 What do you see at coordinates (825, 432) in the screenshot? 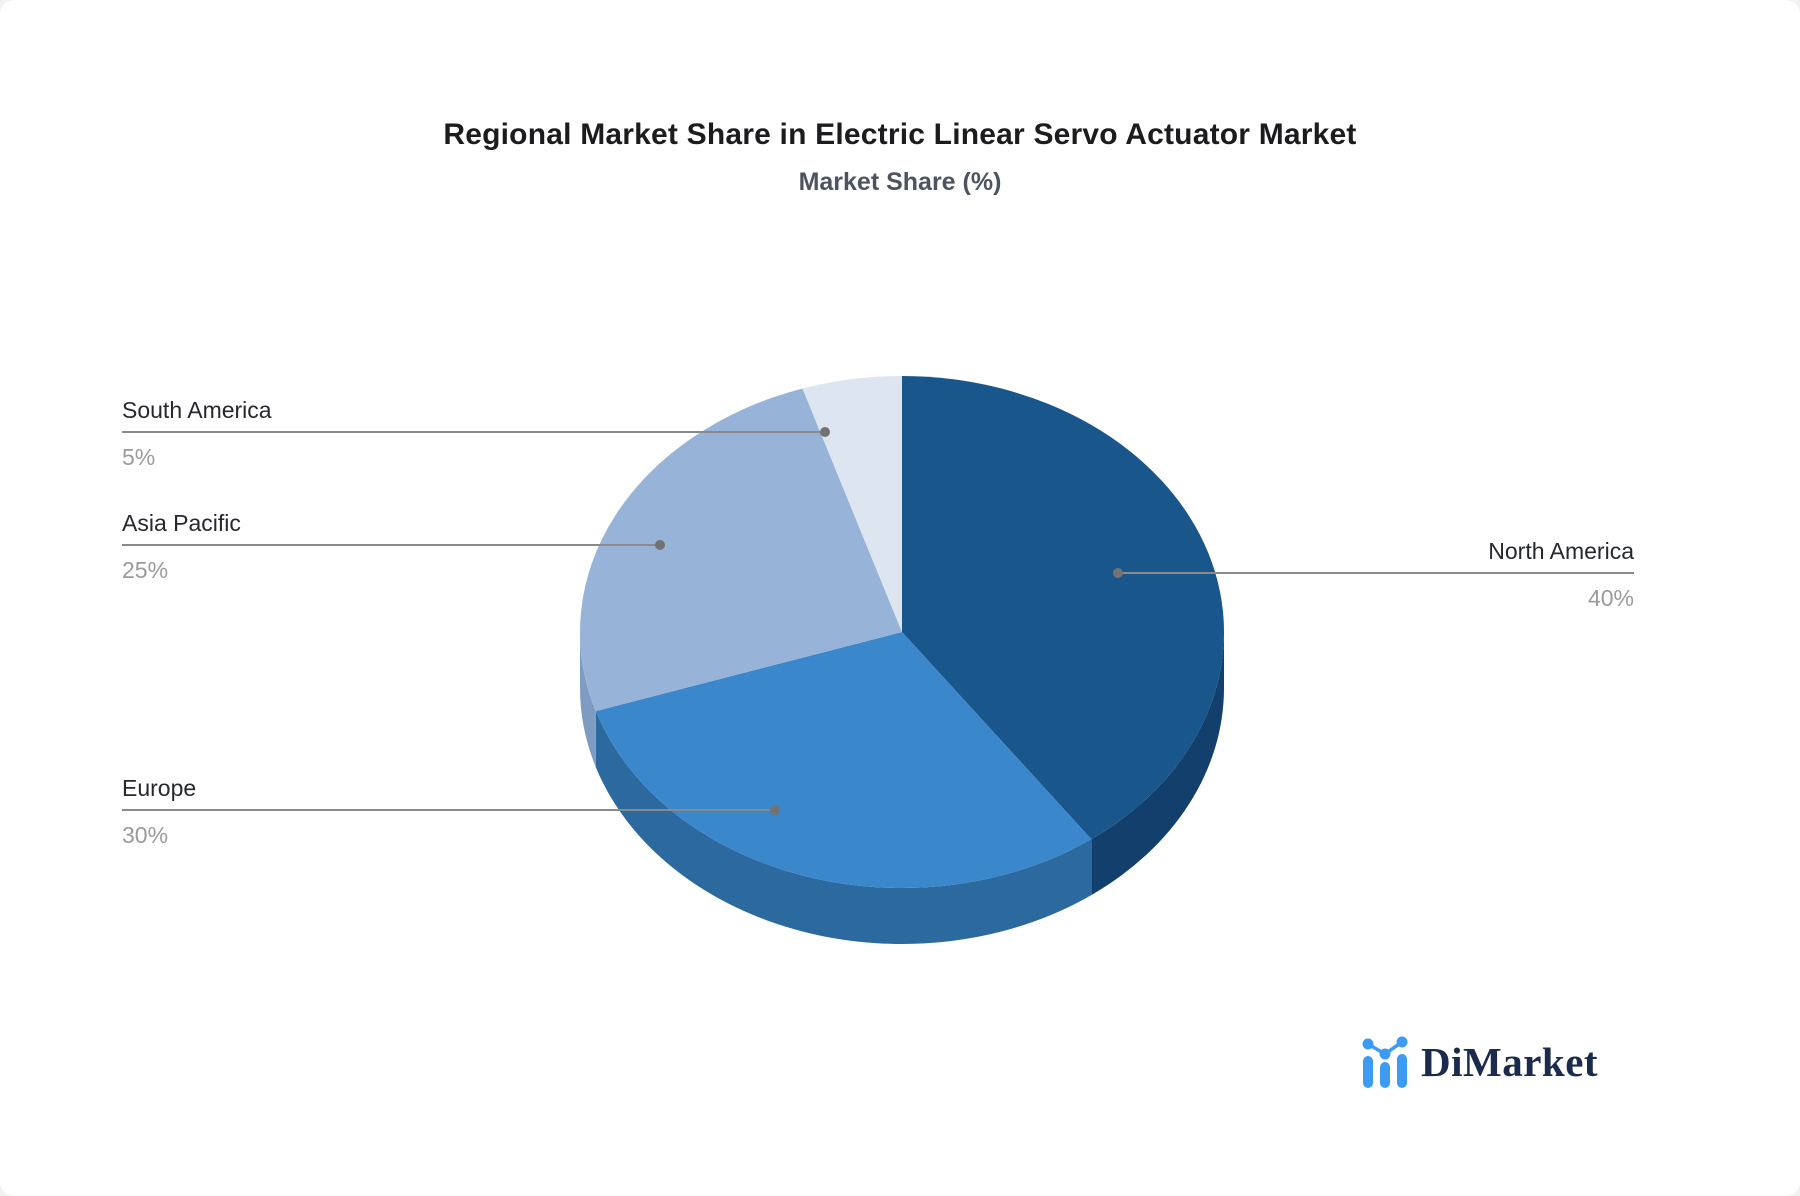
I see `leader-dot-south-america` at bounding box center [825, 432].